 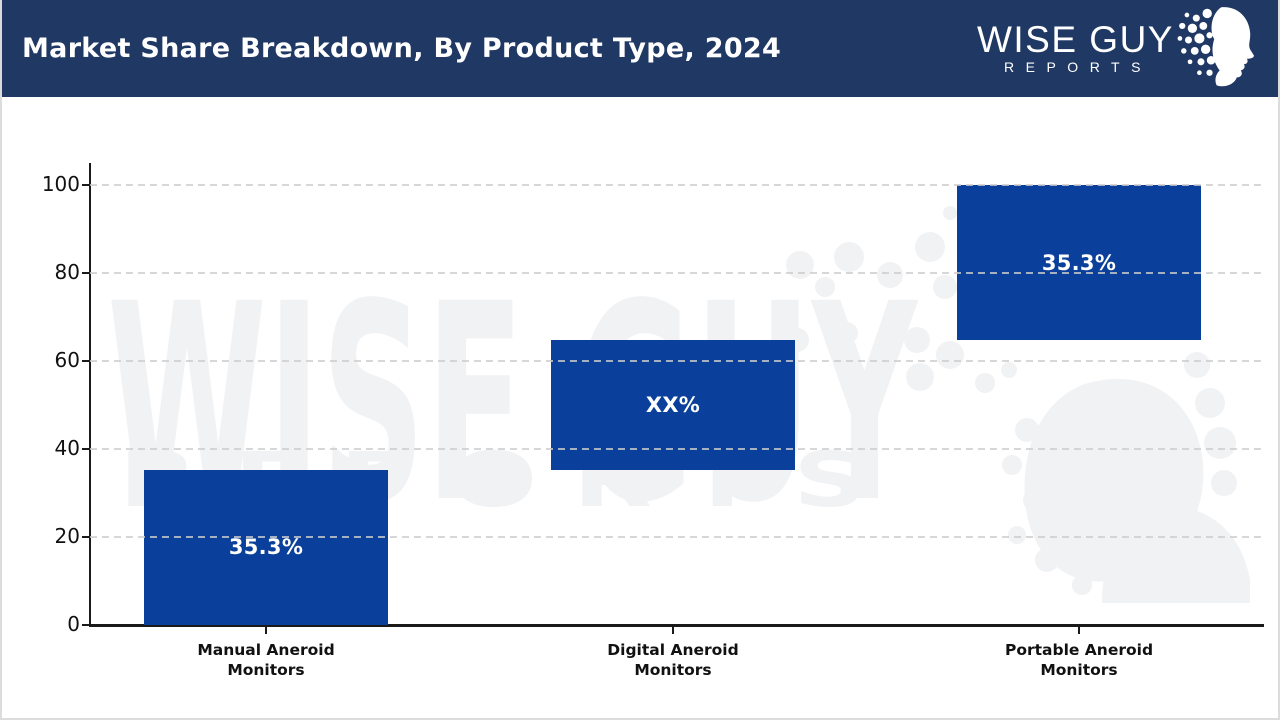 I want to click on brand-logo: WISE GUY REPORTS, so click(x=1115, y=49).